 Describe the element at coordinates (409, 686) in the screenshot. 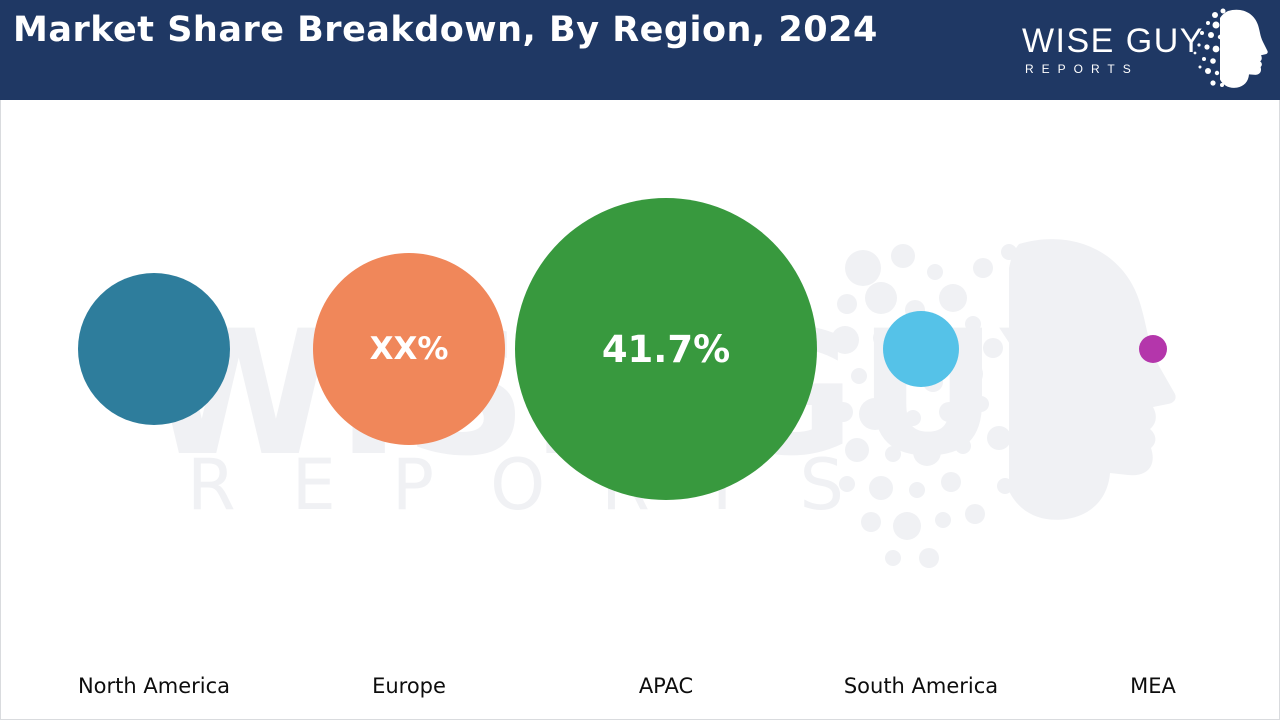

I see `category-label-europe: Europe` at that location.